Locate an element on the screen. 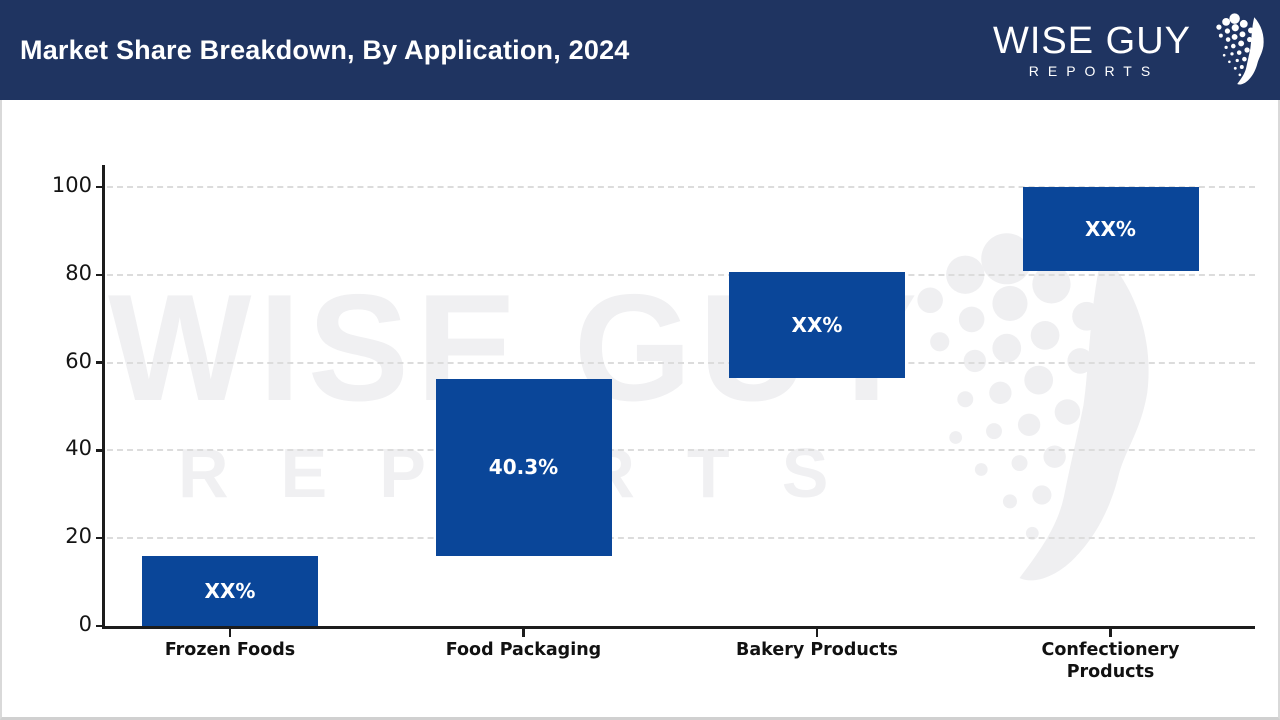 This screenshot has height=720, width=1280. logo-wordmark: WISE GUY is located at coordinates (1091, 41).